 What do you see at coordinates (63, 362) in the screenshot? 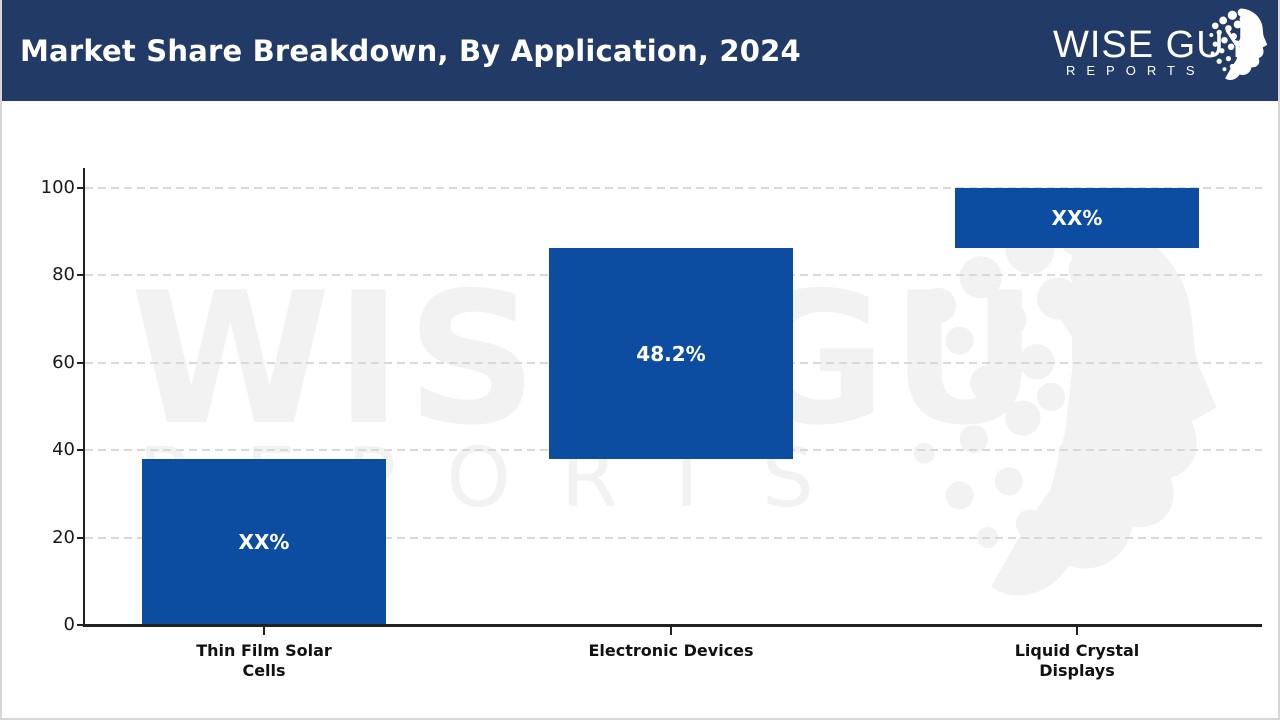
I see `ytick-label: 60` at bounding box center [63, 362].